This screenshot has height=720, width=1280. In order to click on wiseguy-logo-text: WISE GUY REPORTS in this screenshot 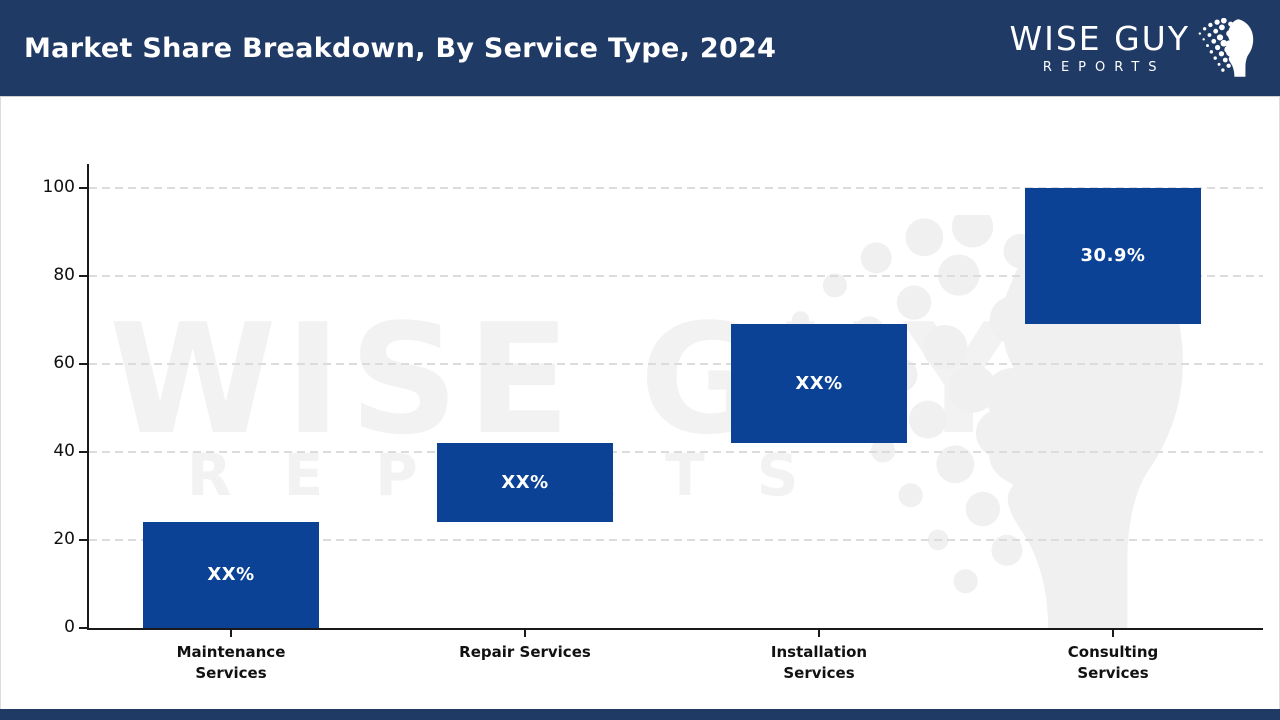, I will do `click(1099, 48)`.